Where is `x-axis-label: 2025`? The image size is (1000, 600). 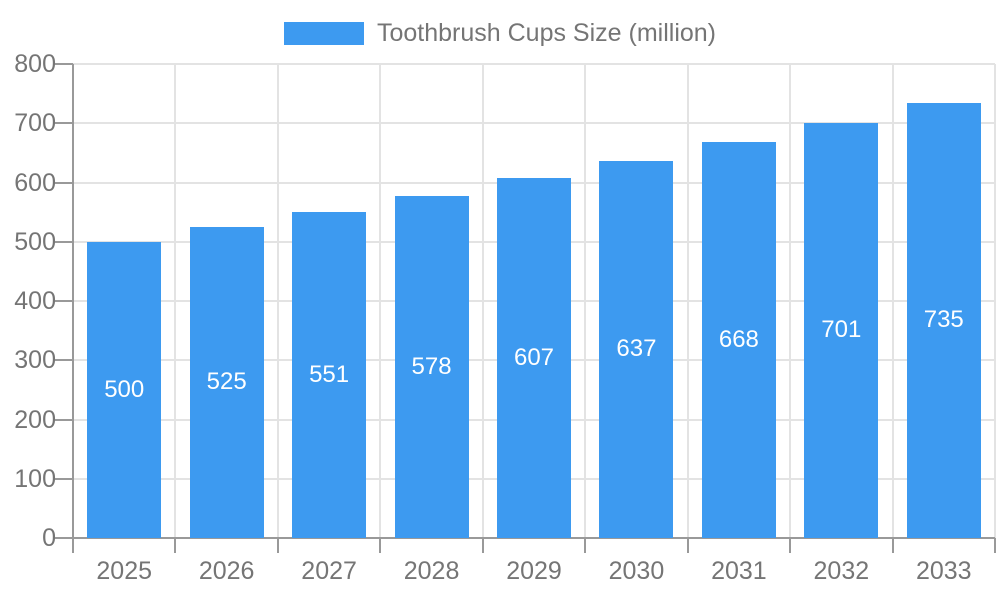 x-axis-label: 2025 is located at coordinates (124, 571).